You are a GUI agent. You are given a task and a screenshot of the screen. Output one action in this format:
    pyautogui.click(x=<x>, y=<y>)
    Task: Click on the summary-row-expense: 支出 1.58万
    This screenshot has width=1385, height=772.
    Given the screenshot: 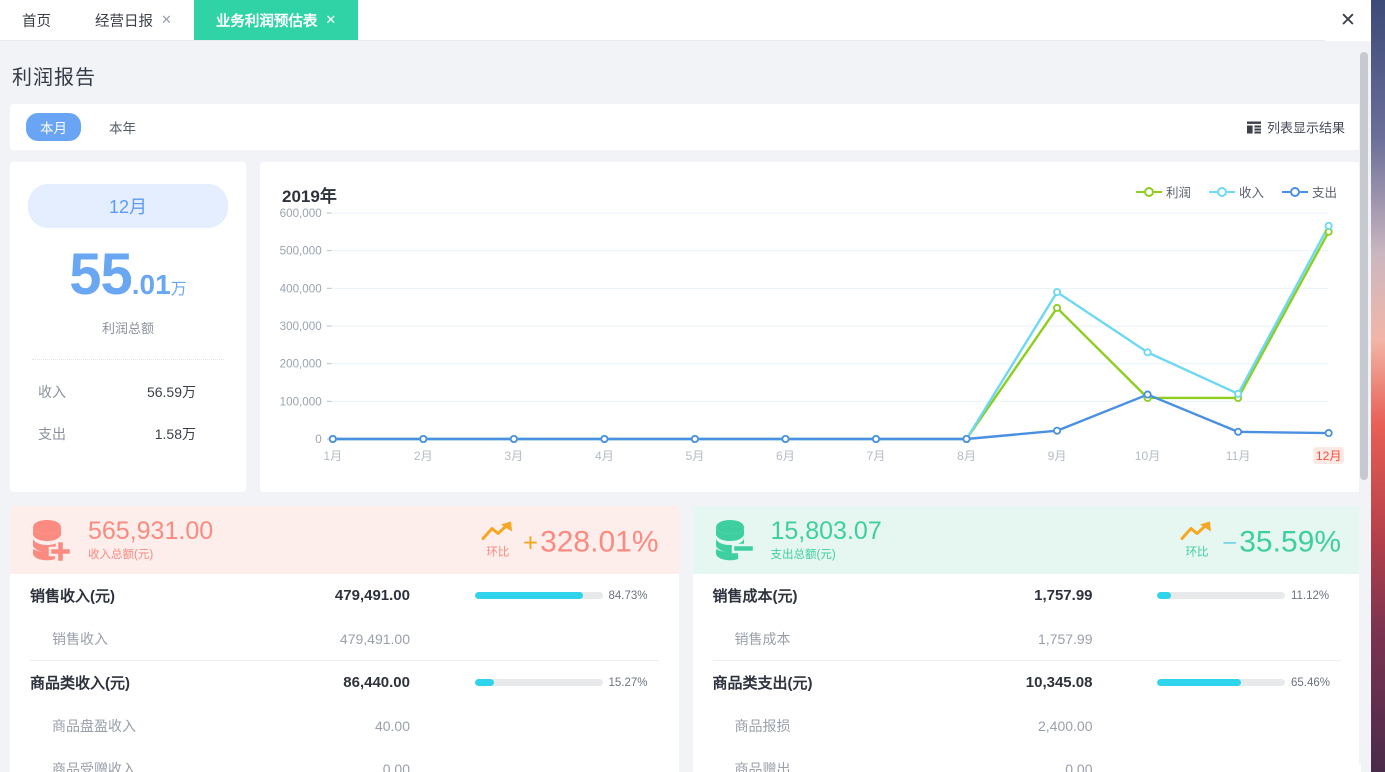 What is the action you would take?
    pyautogui.click(x=128, y=434)
    